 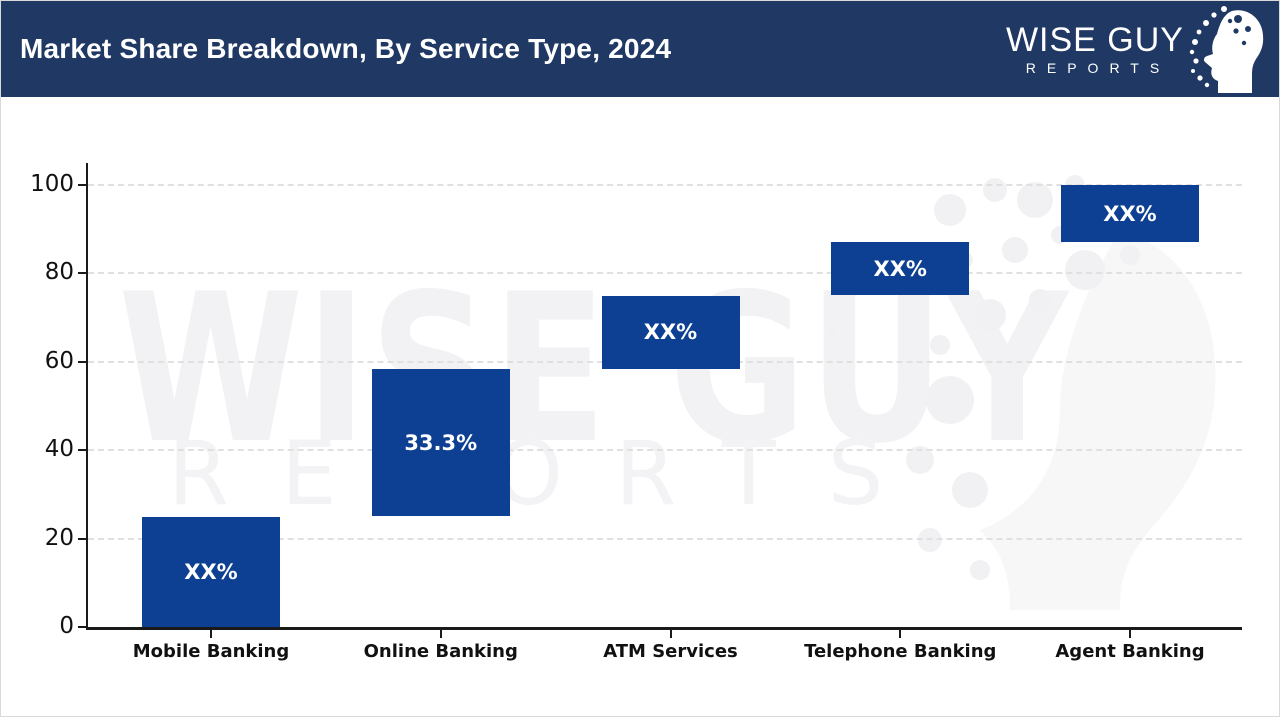 What do you see at coordinates (59, 360) in the screenshot?
I see `y-tick-label: 60` at bounding box center [59, 360].